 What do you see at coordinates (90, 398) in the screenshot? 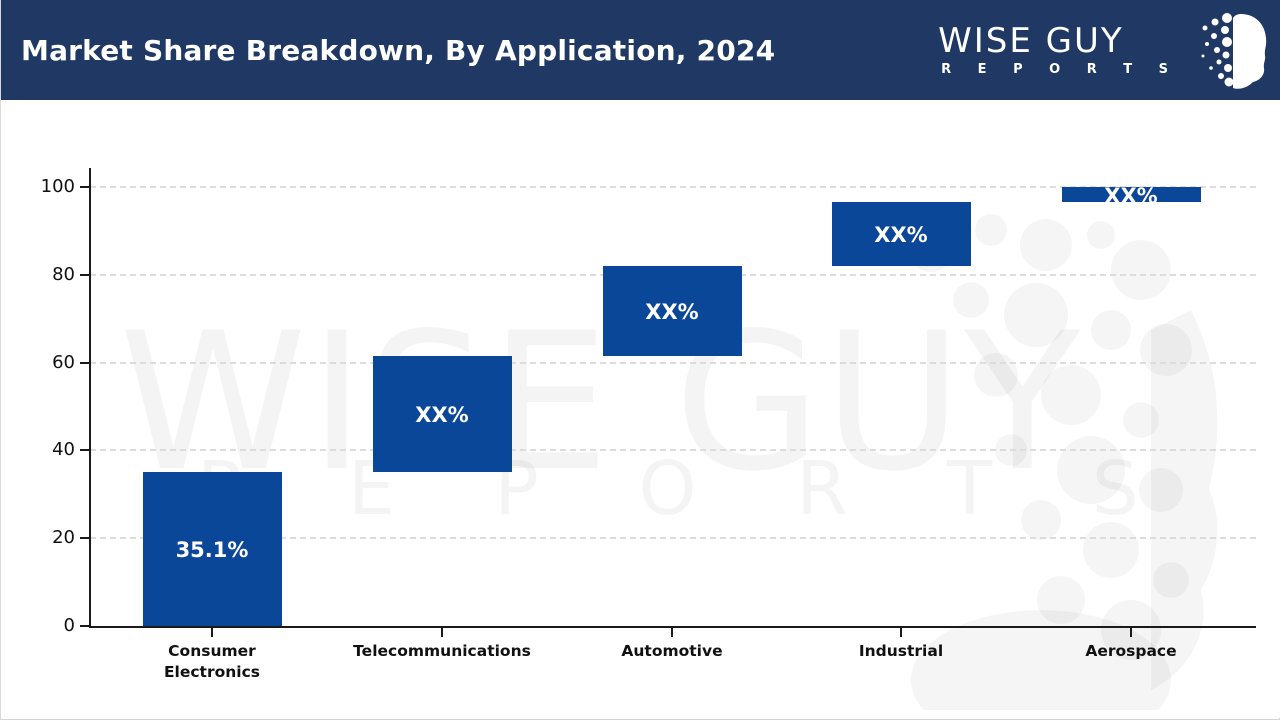
I see `y-axis-line` at bounding box center [90, 398].